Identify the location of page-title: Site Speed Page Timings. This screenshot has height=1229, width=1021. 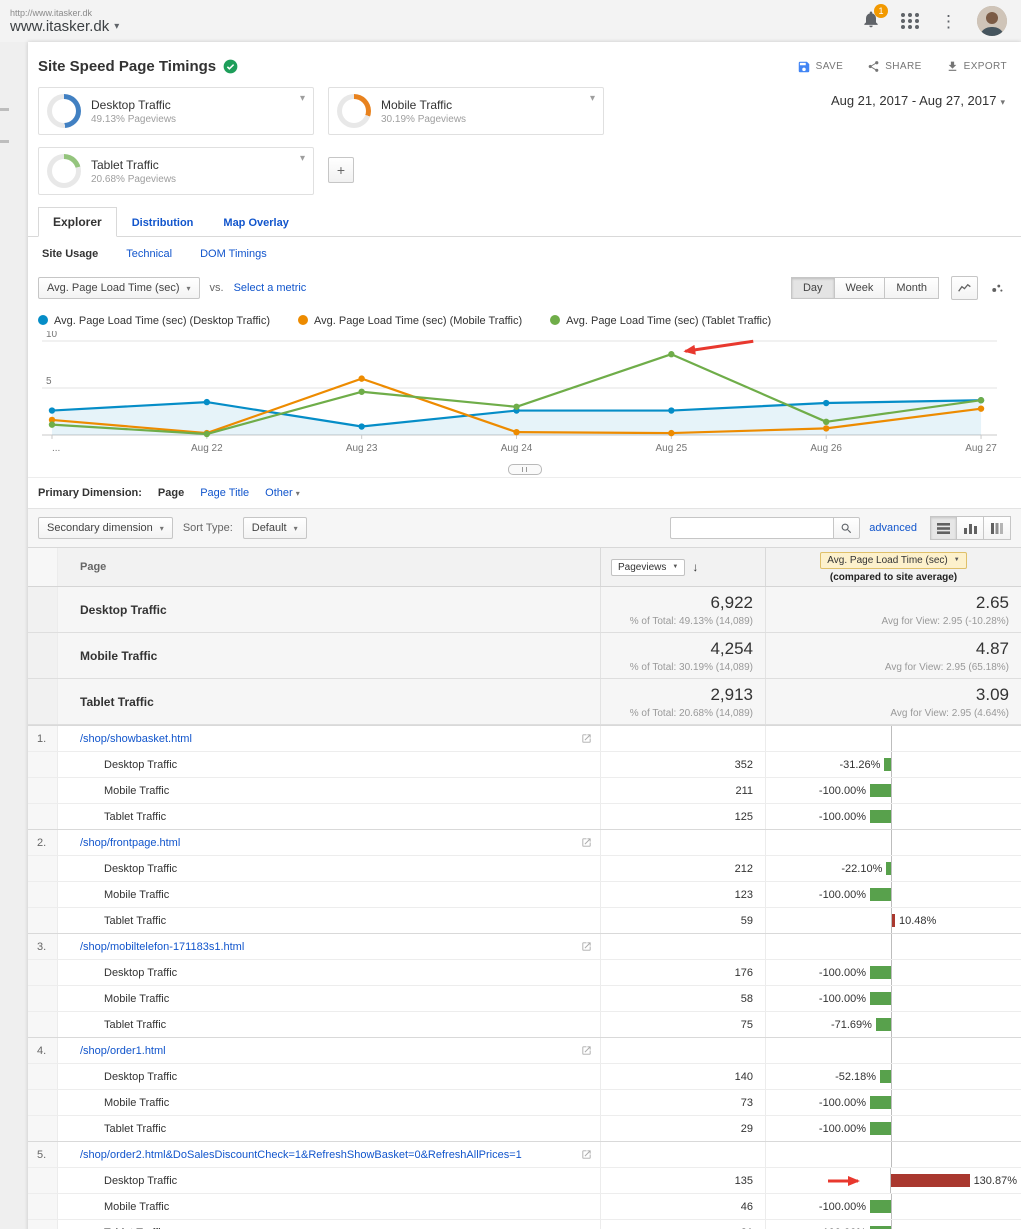
(138, 66).